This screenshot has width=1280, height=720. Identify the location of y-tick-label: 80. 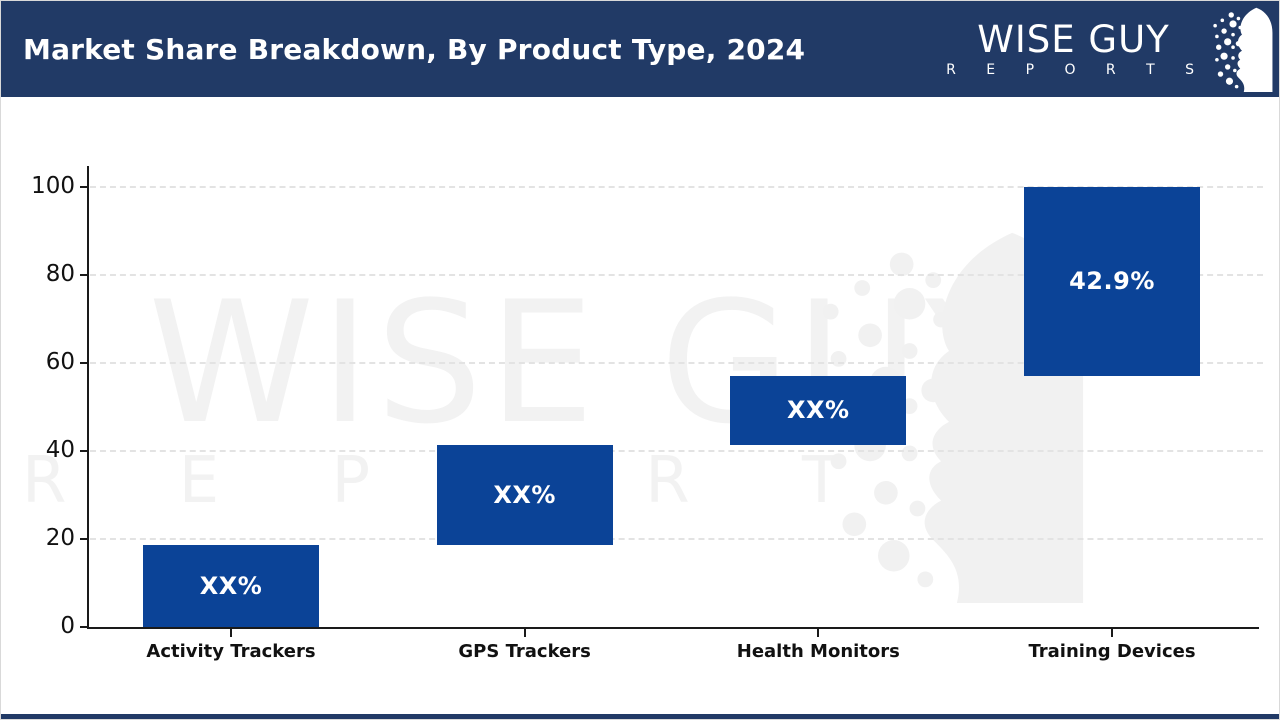
(60, 273).